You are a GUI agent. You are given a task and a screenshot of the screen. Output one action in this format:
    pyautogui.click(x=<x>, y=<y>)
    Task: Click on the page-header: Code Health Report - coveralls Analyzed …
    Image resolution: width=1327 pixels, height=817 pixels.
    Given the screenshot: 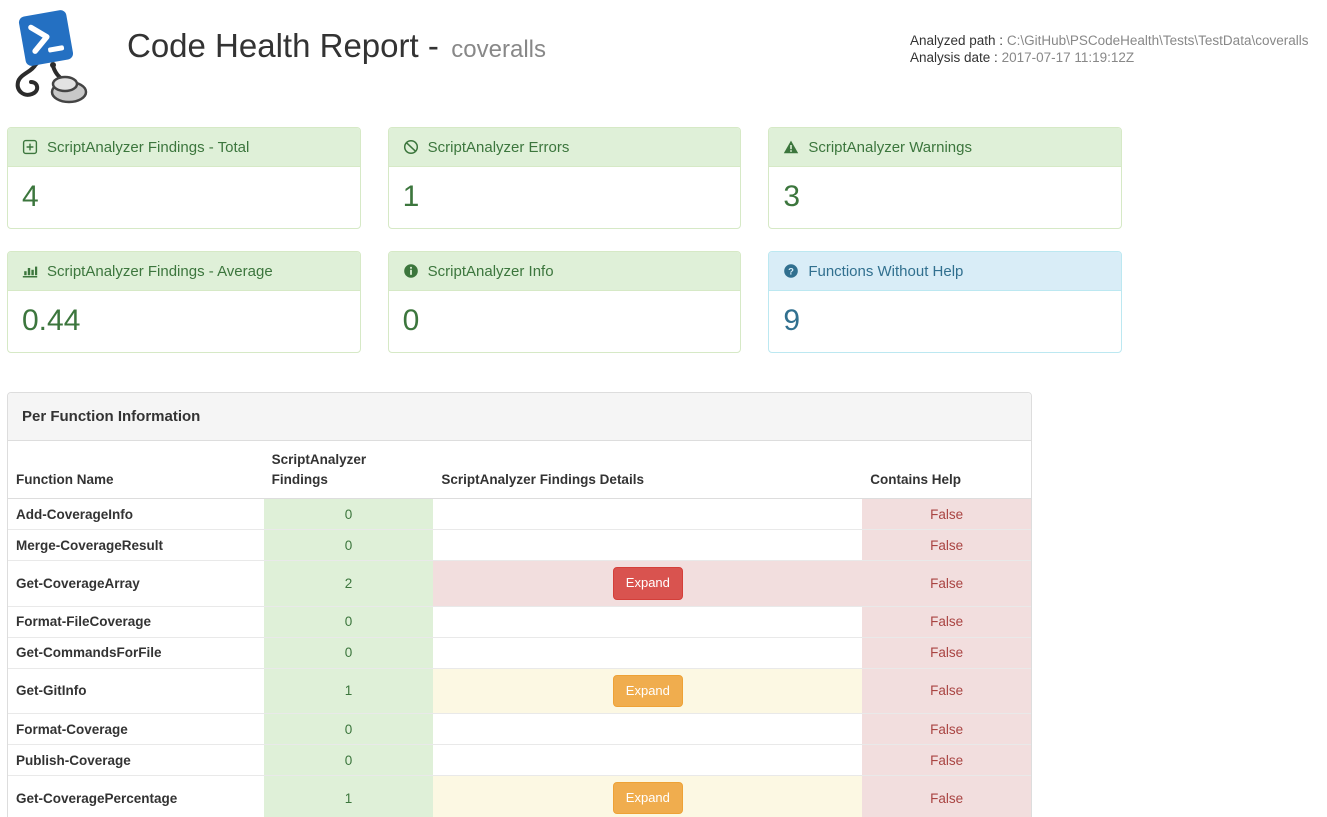 What is the action you would take?
    pyautogui.click(x=663, y=60)
    